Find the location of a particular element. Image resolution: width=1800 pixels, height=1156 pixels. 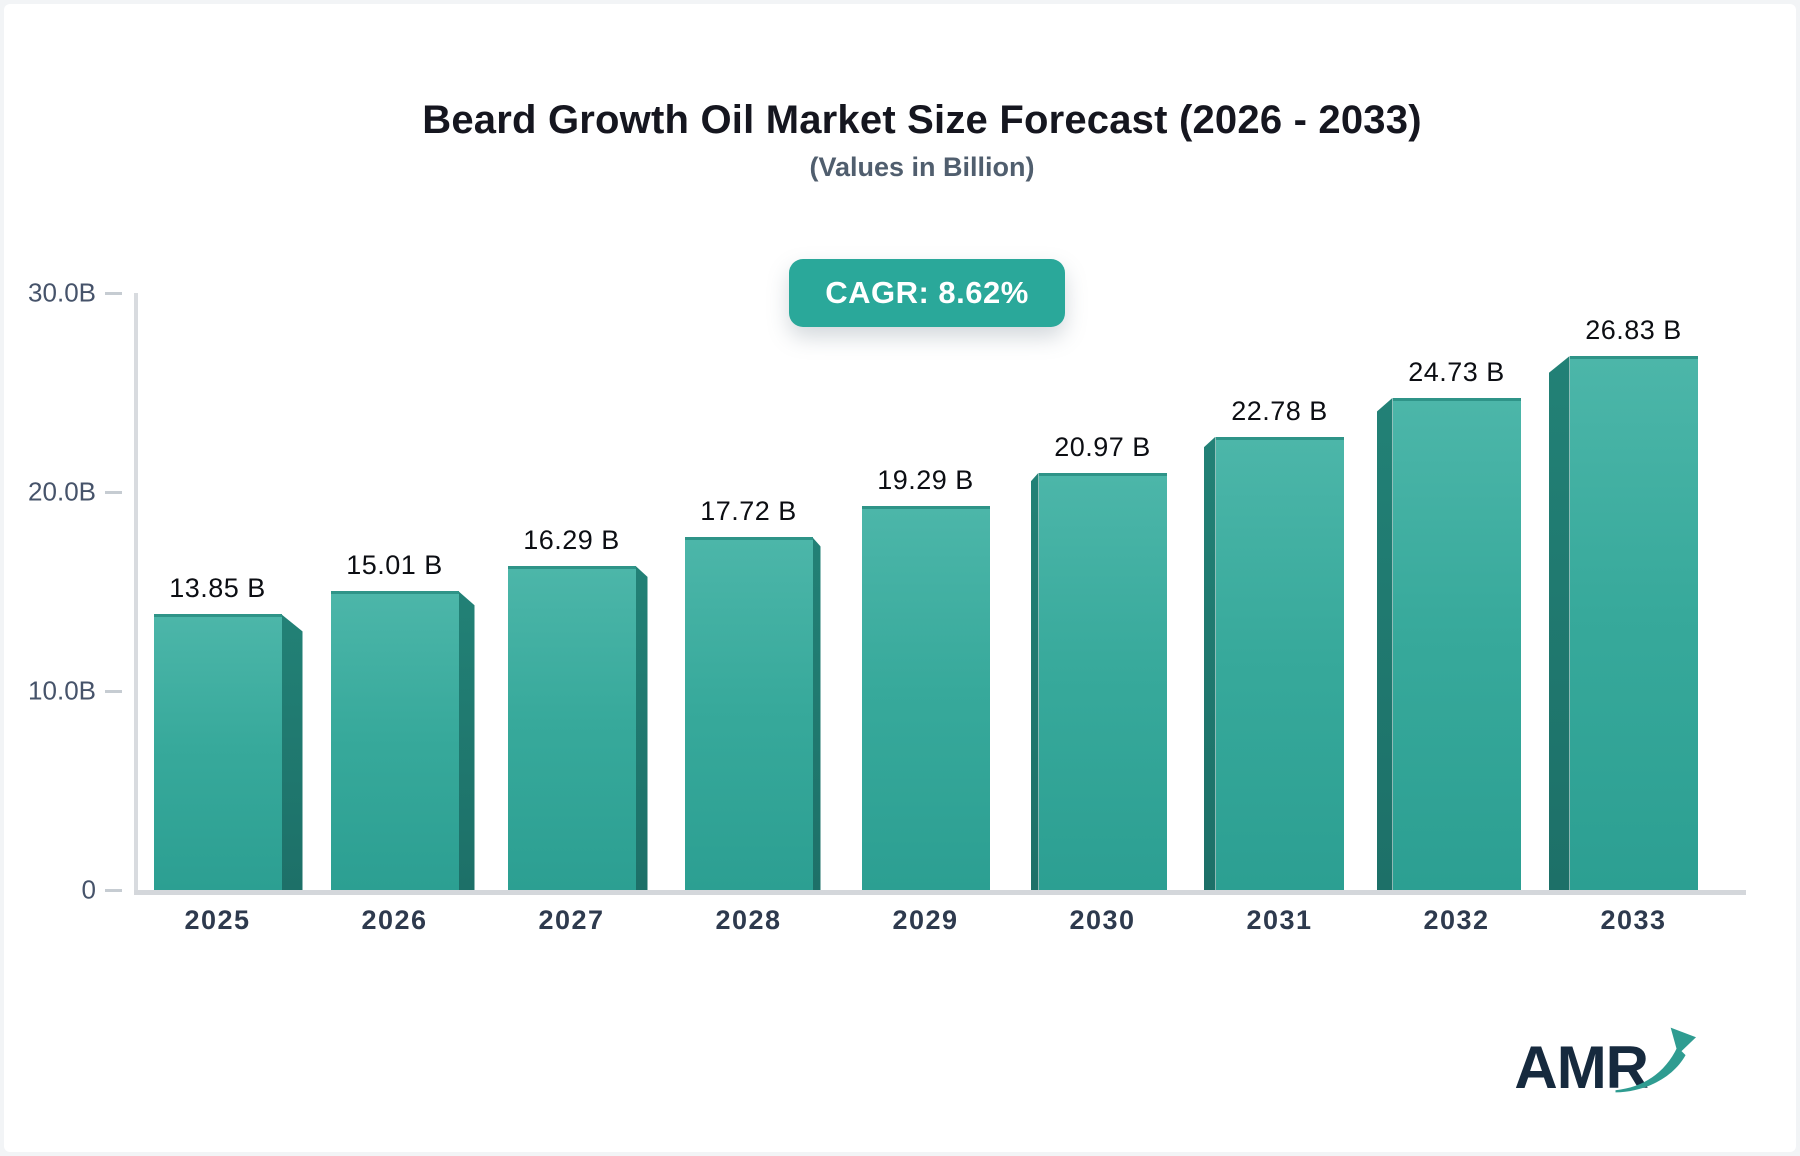

bar-2031 is located at coordinates (1279, 663).